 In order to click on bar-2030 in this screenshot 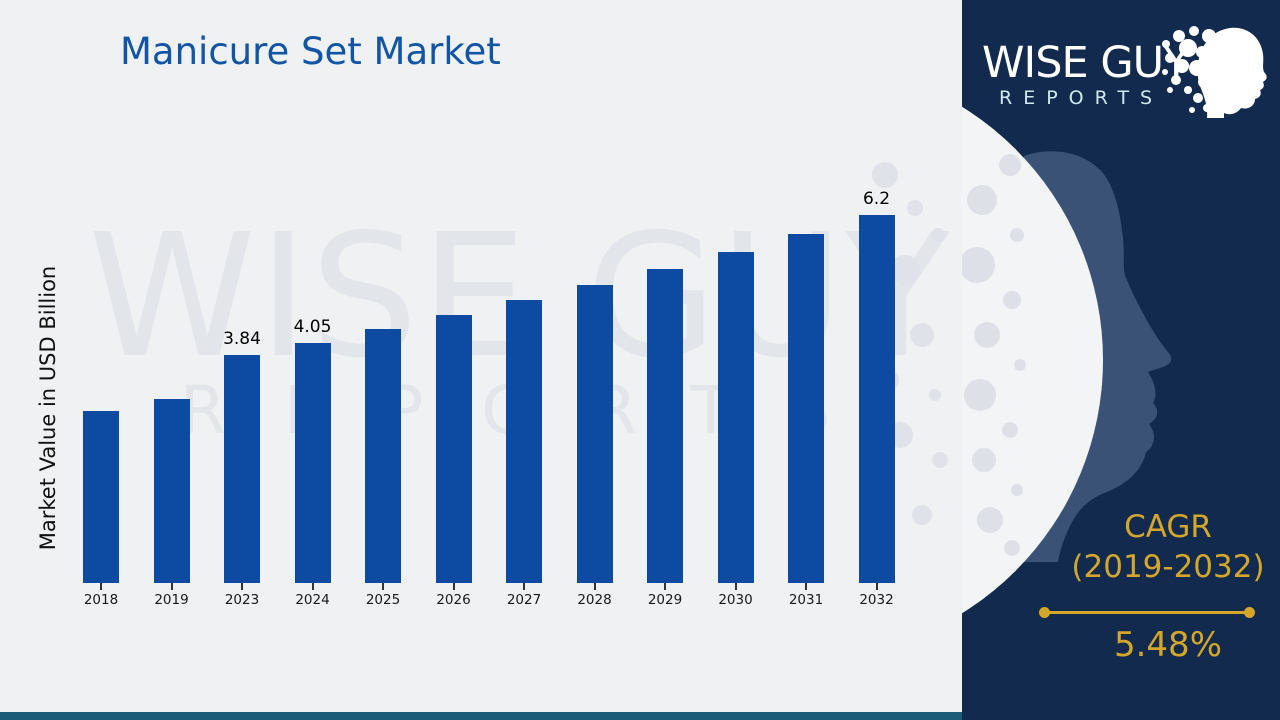, I will do `click(735, 417)`.